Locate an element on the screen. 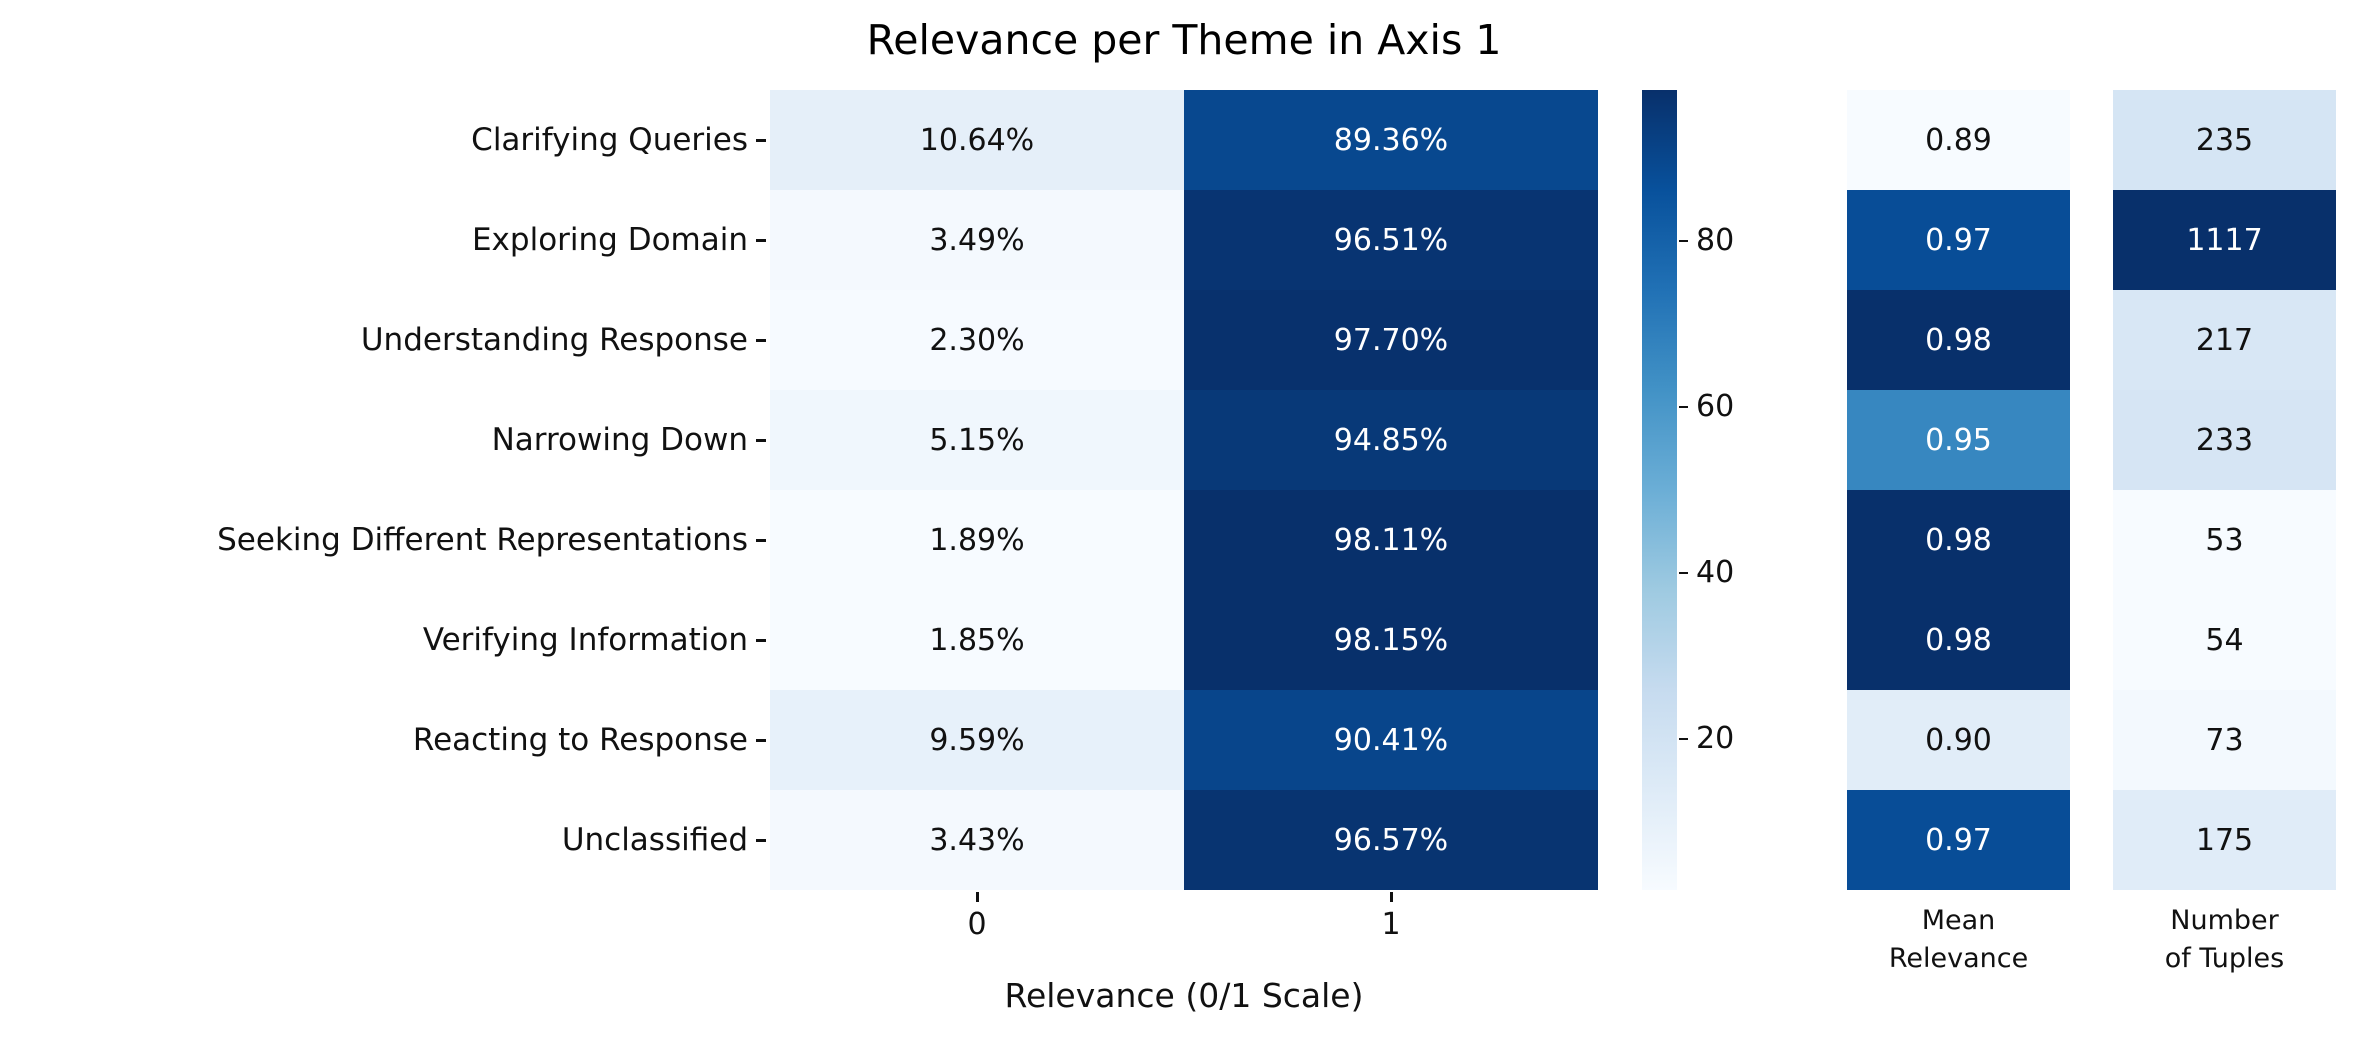 The width and height of the screenshot is (2370, 1050). colorbar is located at coordinates (1659, 490).